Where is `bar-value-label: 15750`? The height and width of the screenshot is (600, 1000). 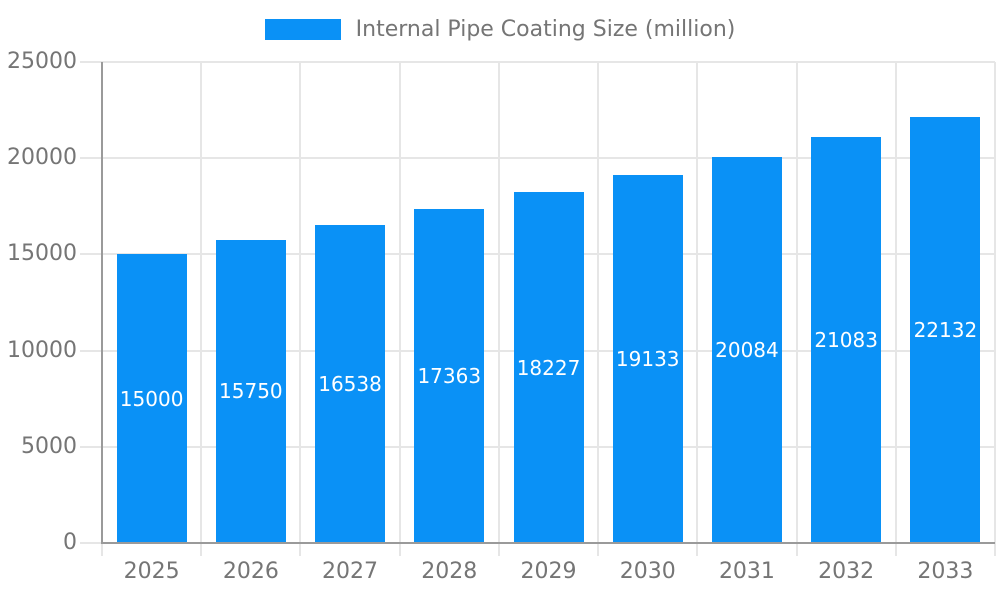 bar-value-label: 15750 is located at coordinates (251, 391).